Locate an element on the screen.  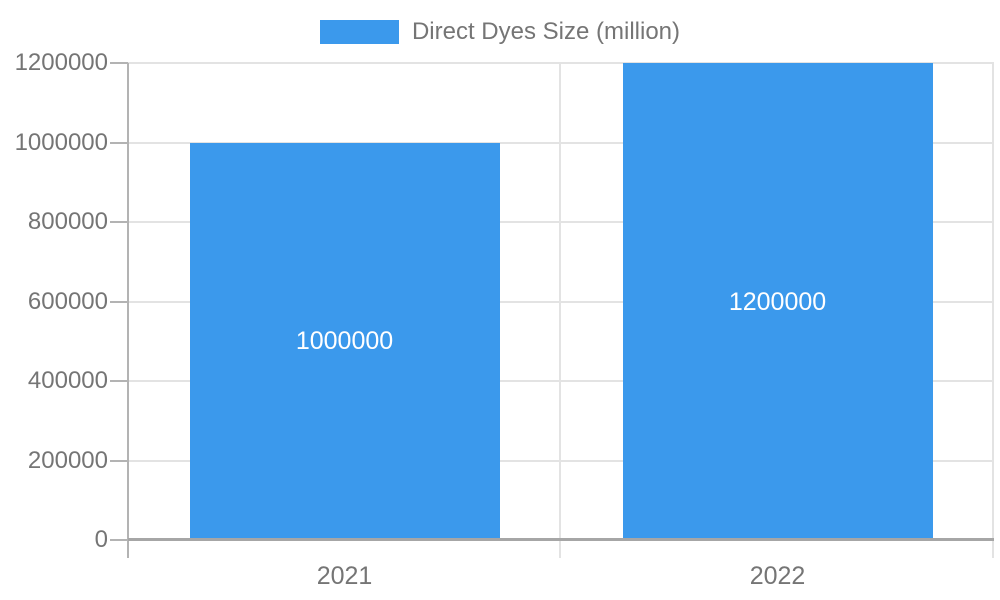
x-axis-line is located at coordinates (561, 539).